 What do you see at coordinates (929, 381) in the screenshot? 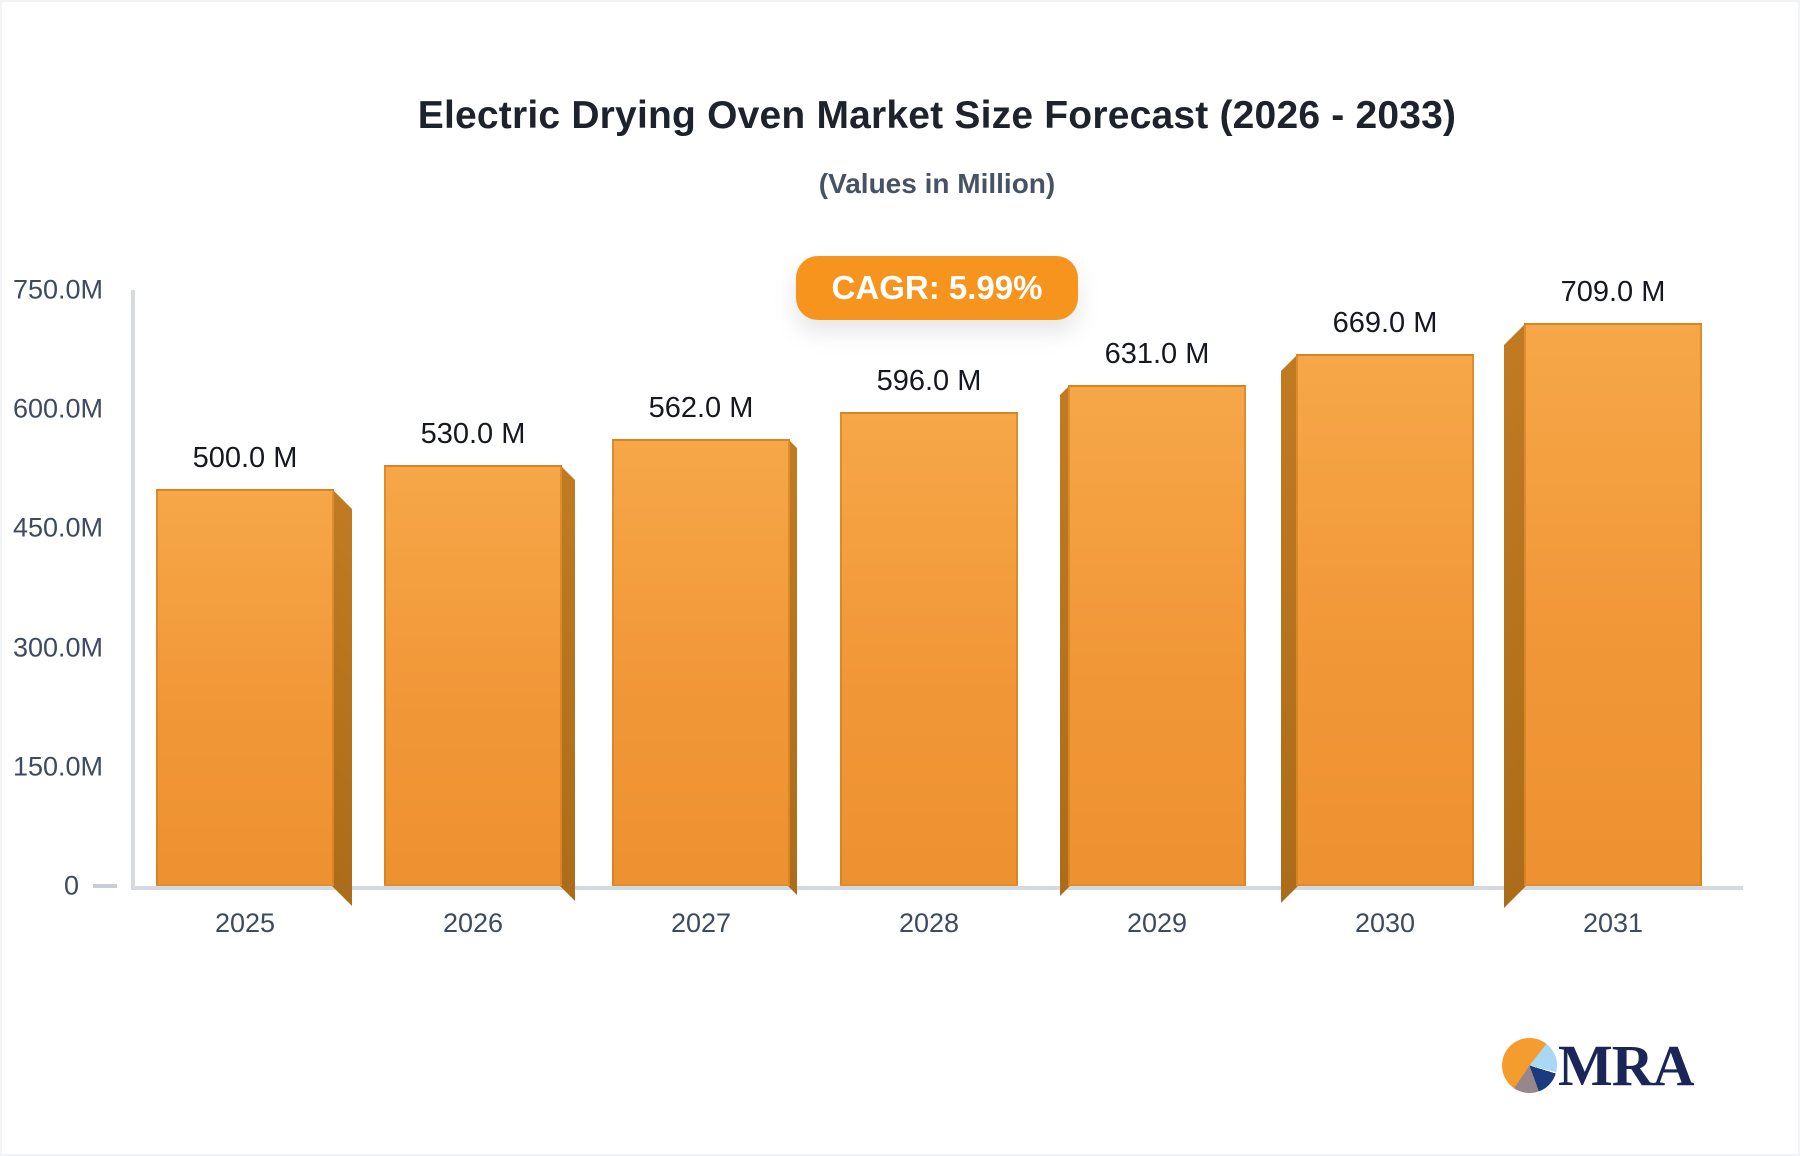
I see `bar-value-label: 596.0 M` at bounding box center [929, 381].